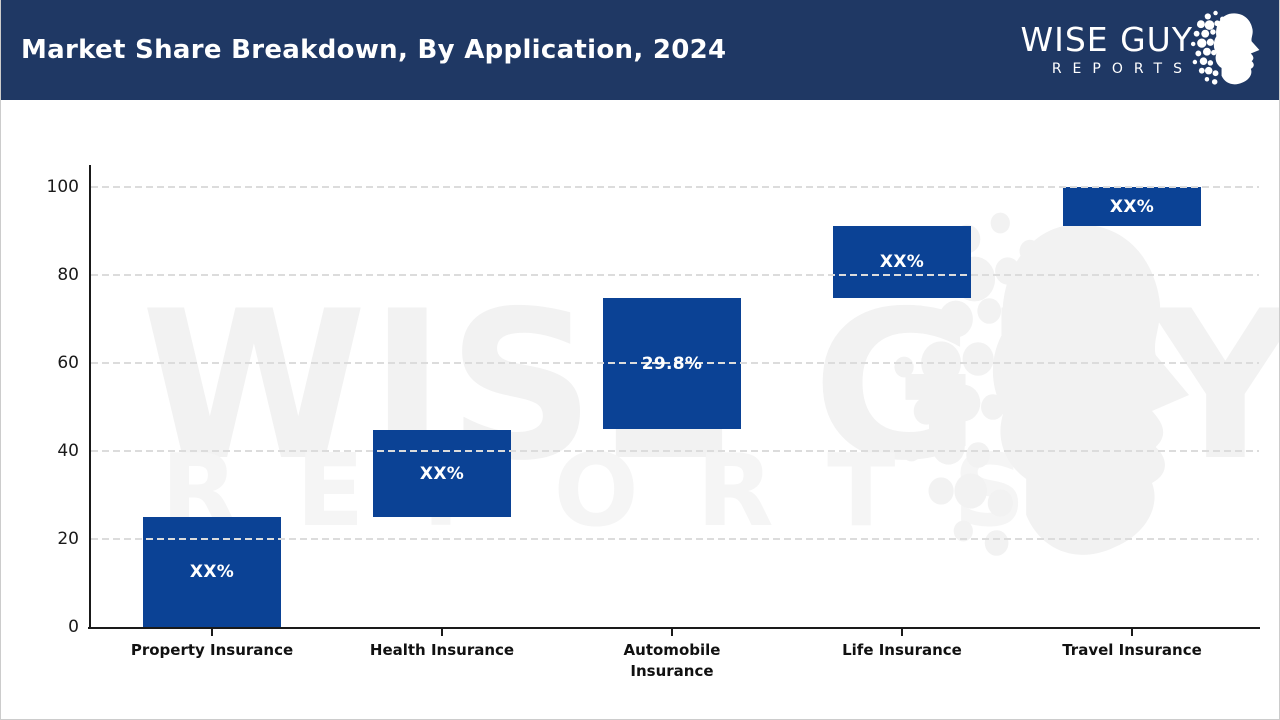  I want to click on gridline-y60, so click(675, 363).